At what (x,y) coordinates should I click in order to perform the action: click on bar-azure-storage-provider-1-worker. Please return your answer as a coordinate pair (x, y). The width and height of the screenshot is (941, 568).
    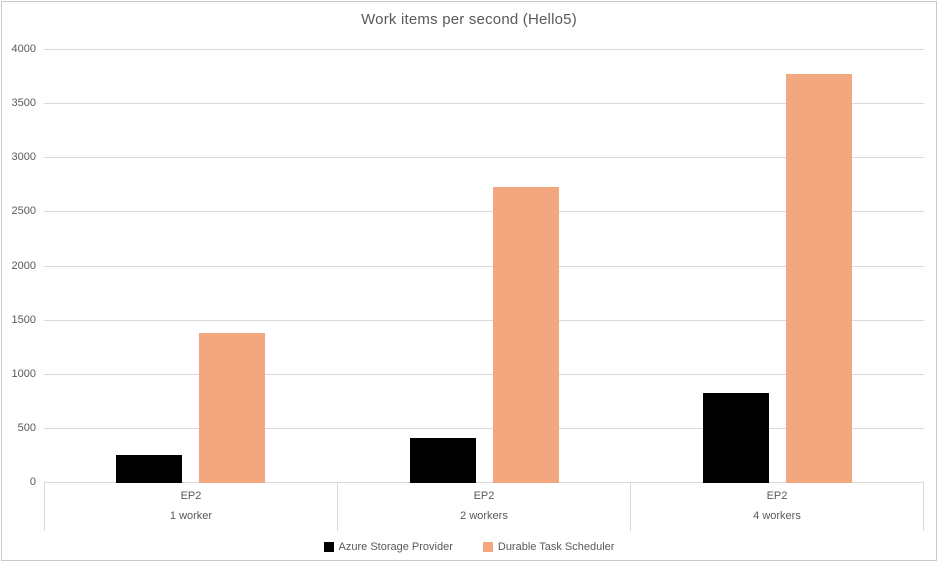
    Looking at the image, I should click on (149, 469).